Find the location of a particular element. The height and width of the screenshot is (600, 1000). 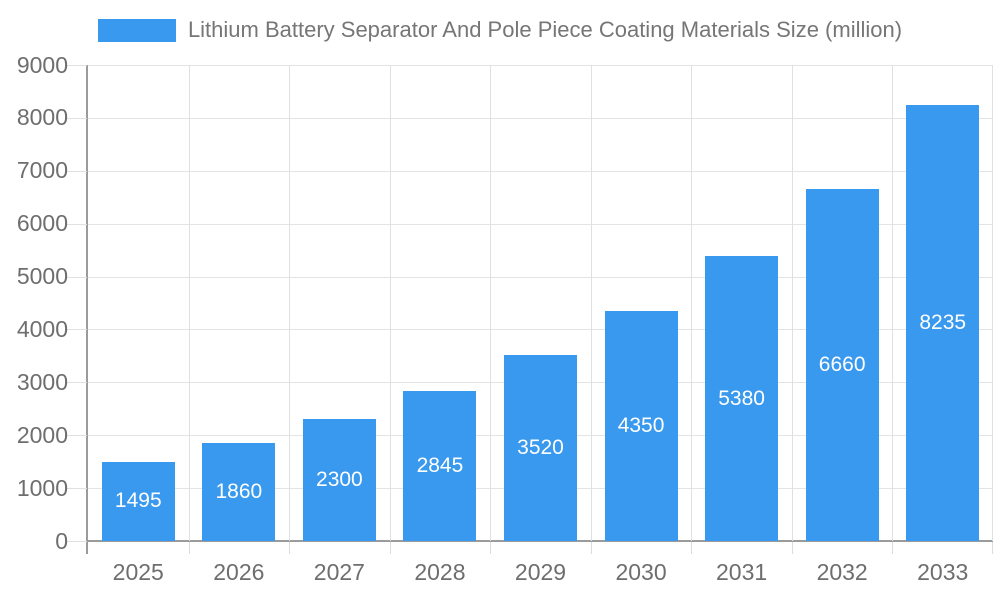

y-axis-tick-label: 5000 is located at coordinates (42, 276).